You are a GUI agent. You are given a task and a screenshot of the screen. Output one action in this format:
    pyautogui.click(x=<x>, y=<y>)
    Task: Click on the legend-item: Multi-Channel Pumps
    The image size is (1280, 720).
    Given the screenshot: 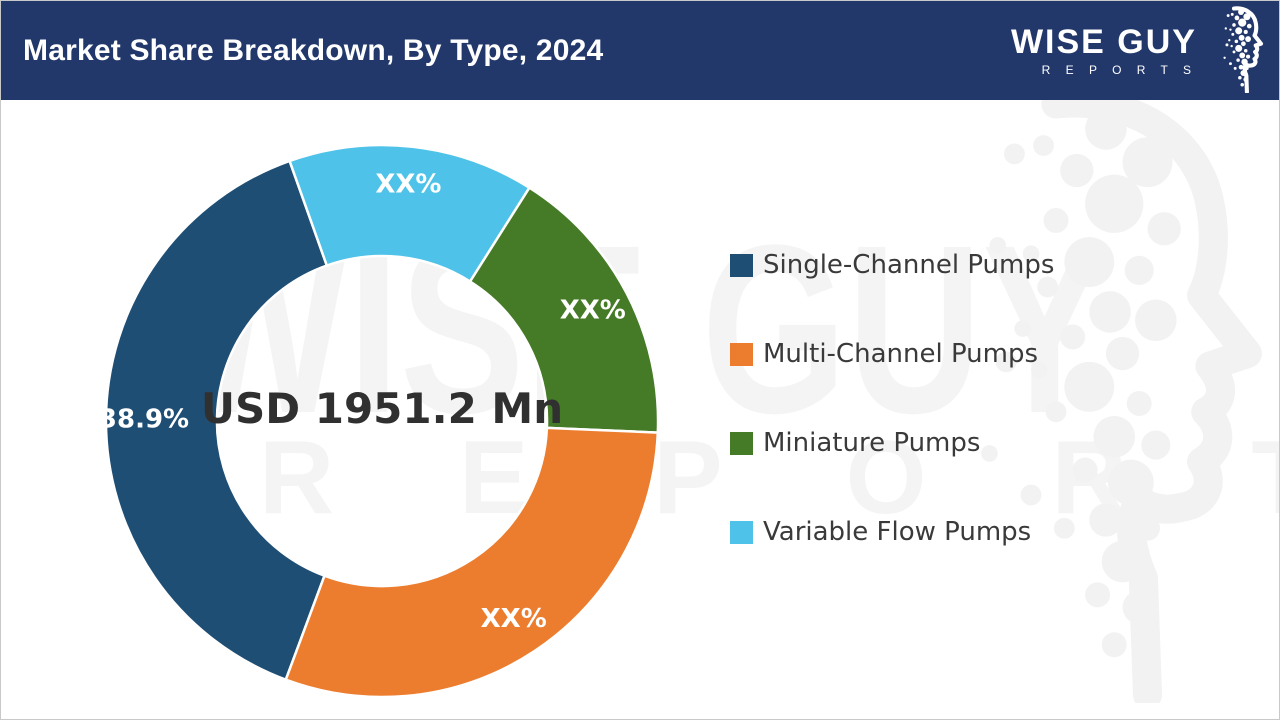 What is the action you would take?
    pyautogui.click(x=892, y=354)
    